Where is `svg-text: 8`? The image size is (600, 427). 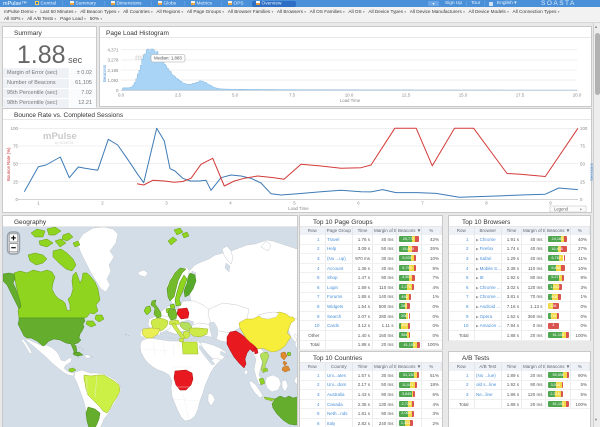 svg-text: 8 is located at coordinates (486, 203).